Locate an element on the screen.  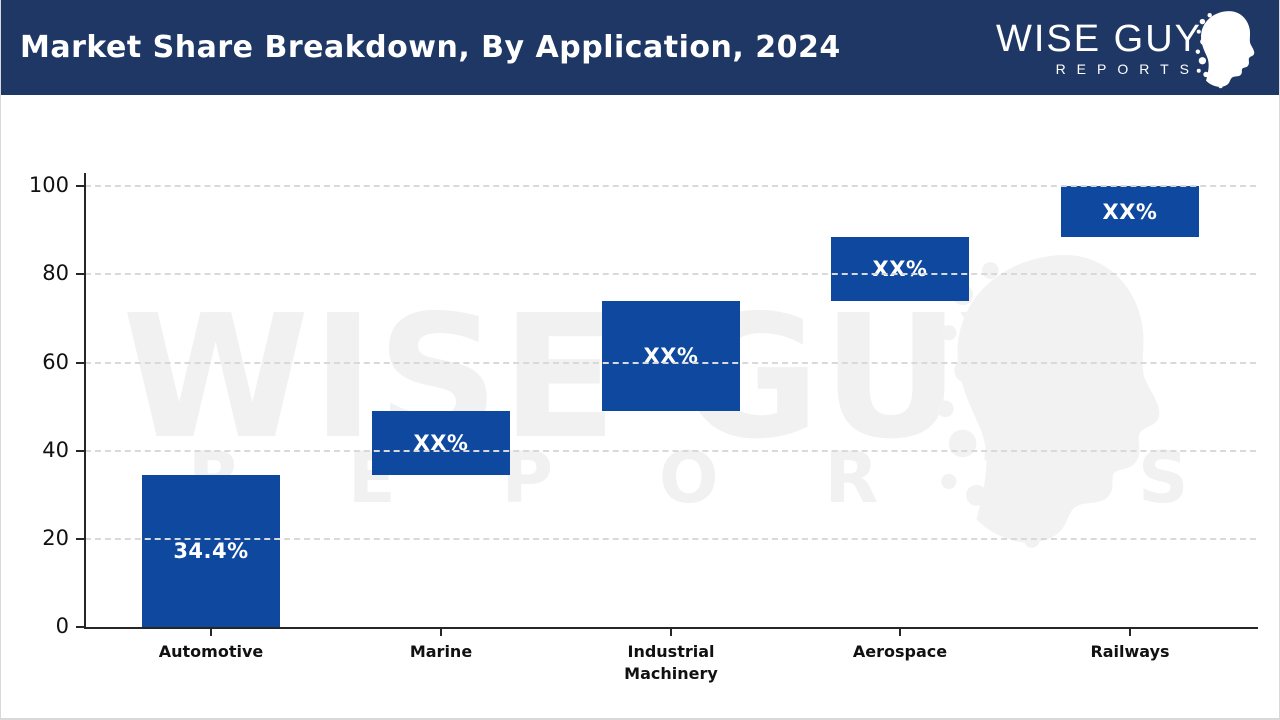
bar-industrial-machinery: XX% is located at coordinates (671, 355).